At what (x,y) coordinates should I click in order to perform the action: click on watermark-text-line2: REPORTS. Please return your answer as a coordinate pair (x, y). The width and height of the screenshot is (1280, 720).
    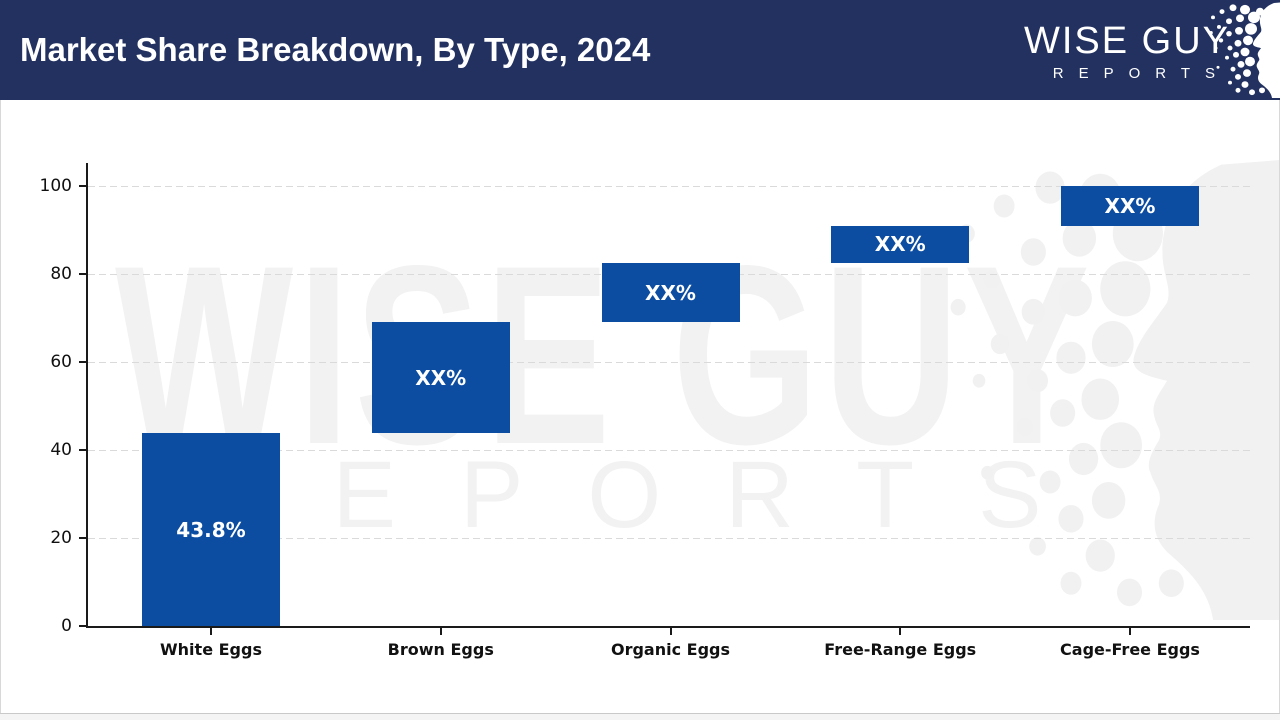
    Looking at the image, I should click on (653, 495).